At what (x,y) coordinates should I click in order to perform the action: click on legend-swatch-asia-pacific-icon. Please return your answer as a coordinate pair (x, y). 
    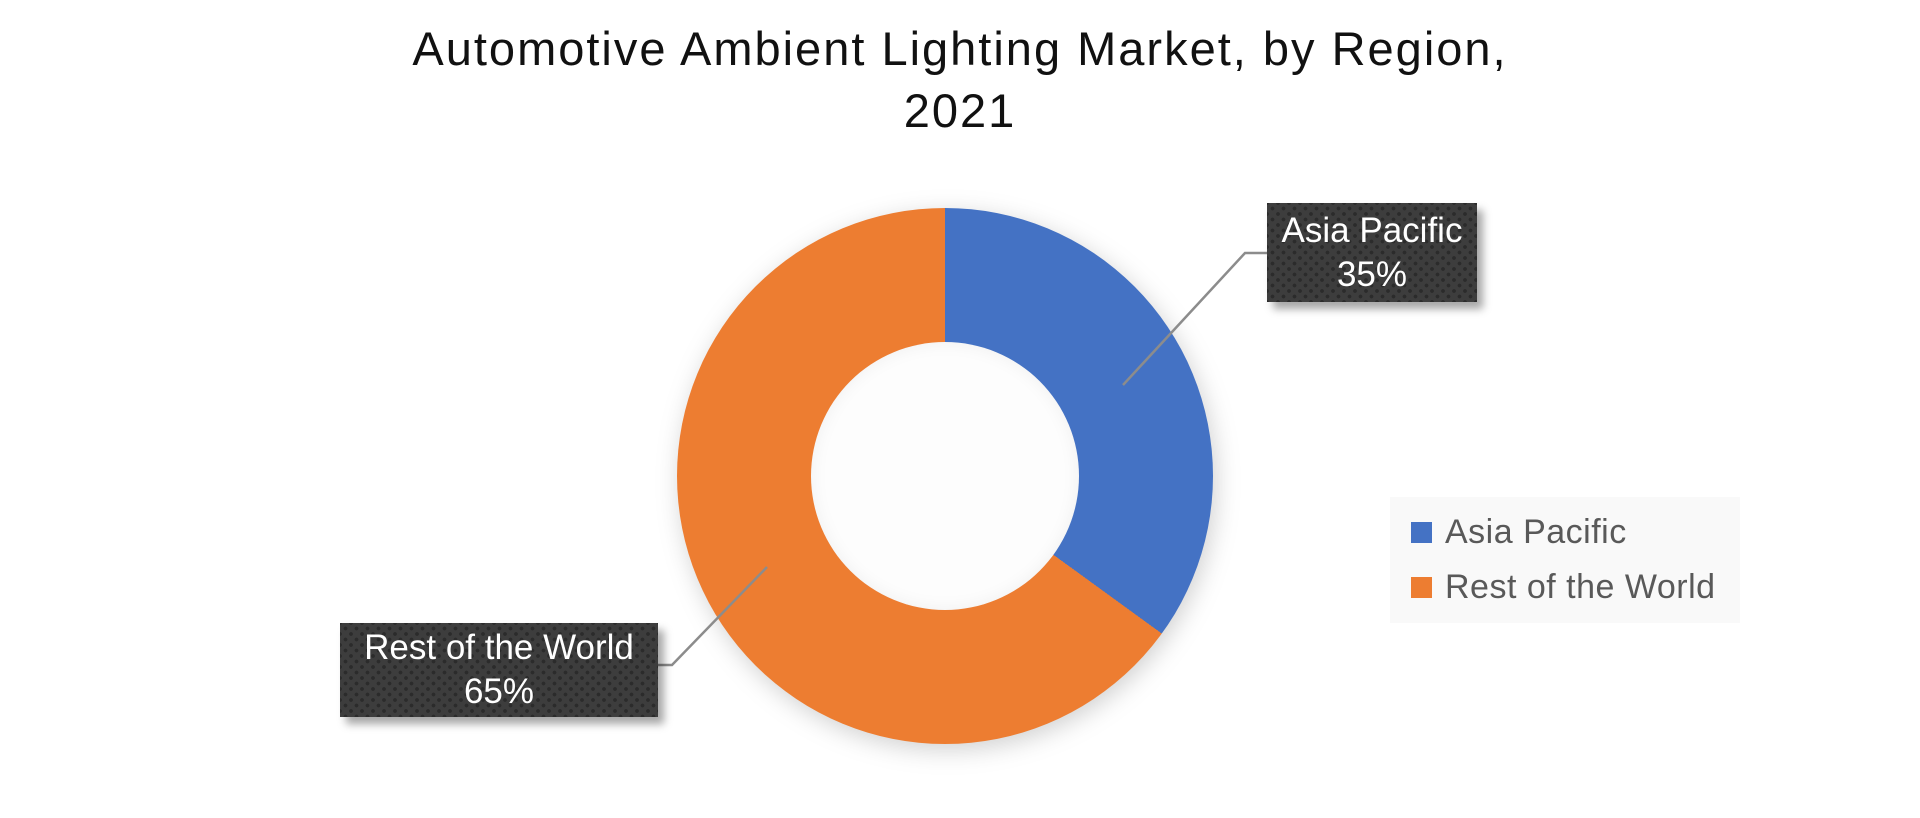
    Looking at the image, I should click on (1421, 532).